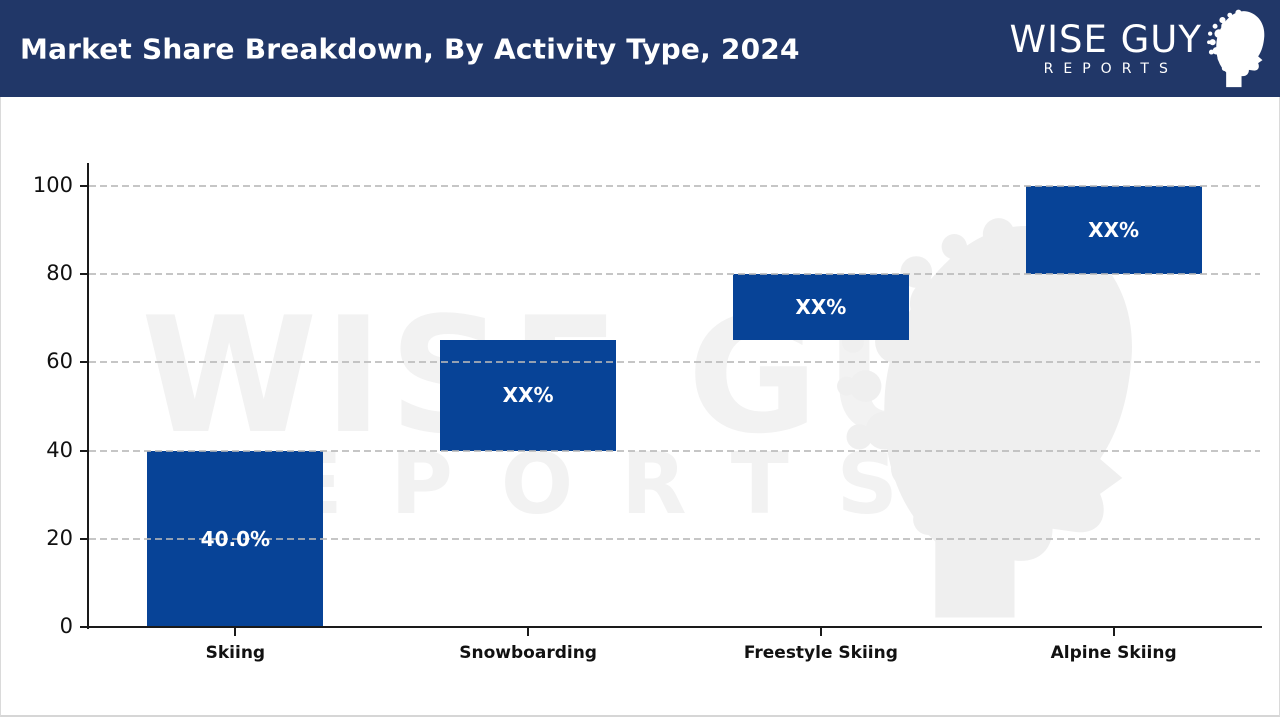 The height and width of the screenshot is (720, 1280). What do you see at coordinates (52, 185) in the screenshot?
I see `y-tick-label: 100` at bounding box center [52, 185].